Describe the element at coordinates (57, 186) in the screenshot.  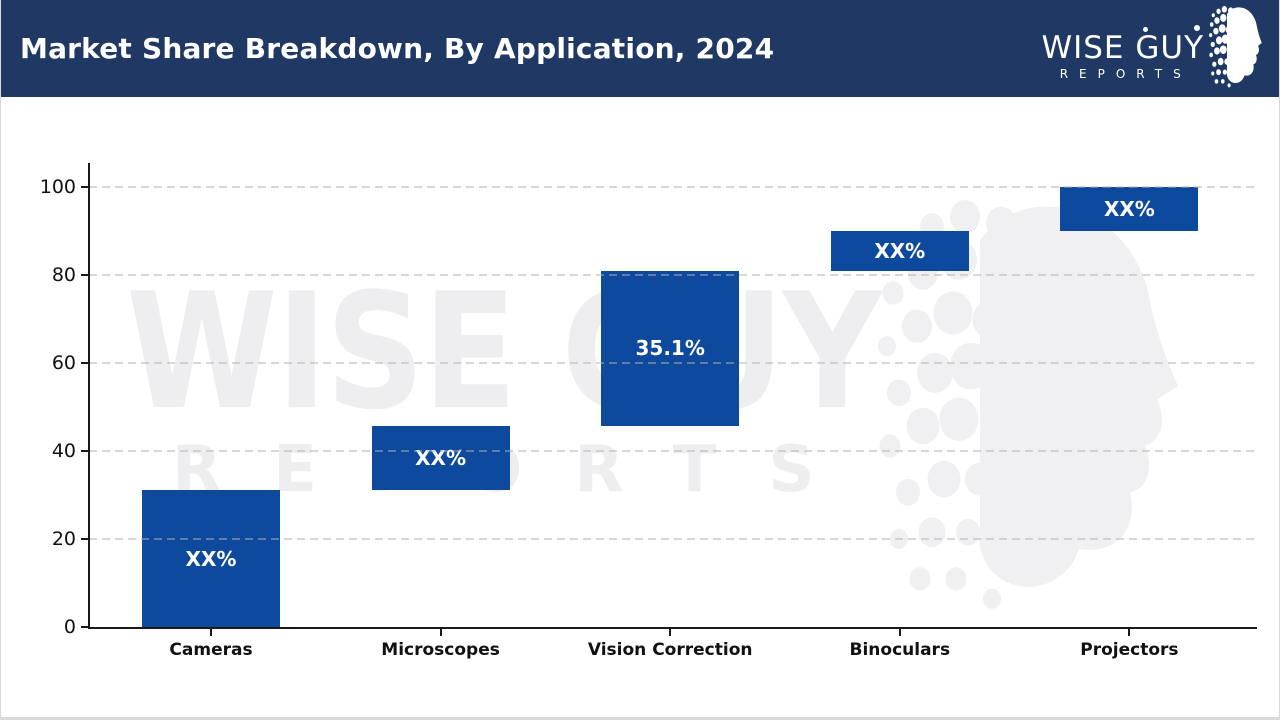
I see `y-axis-tick-label: 100` at that location.